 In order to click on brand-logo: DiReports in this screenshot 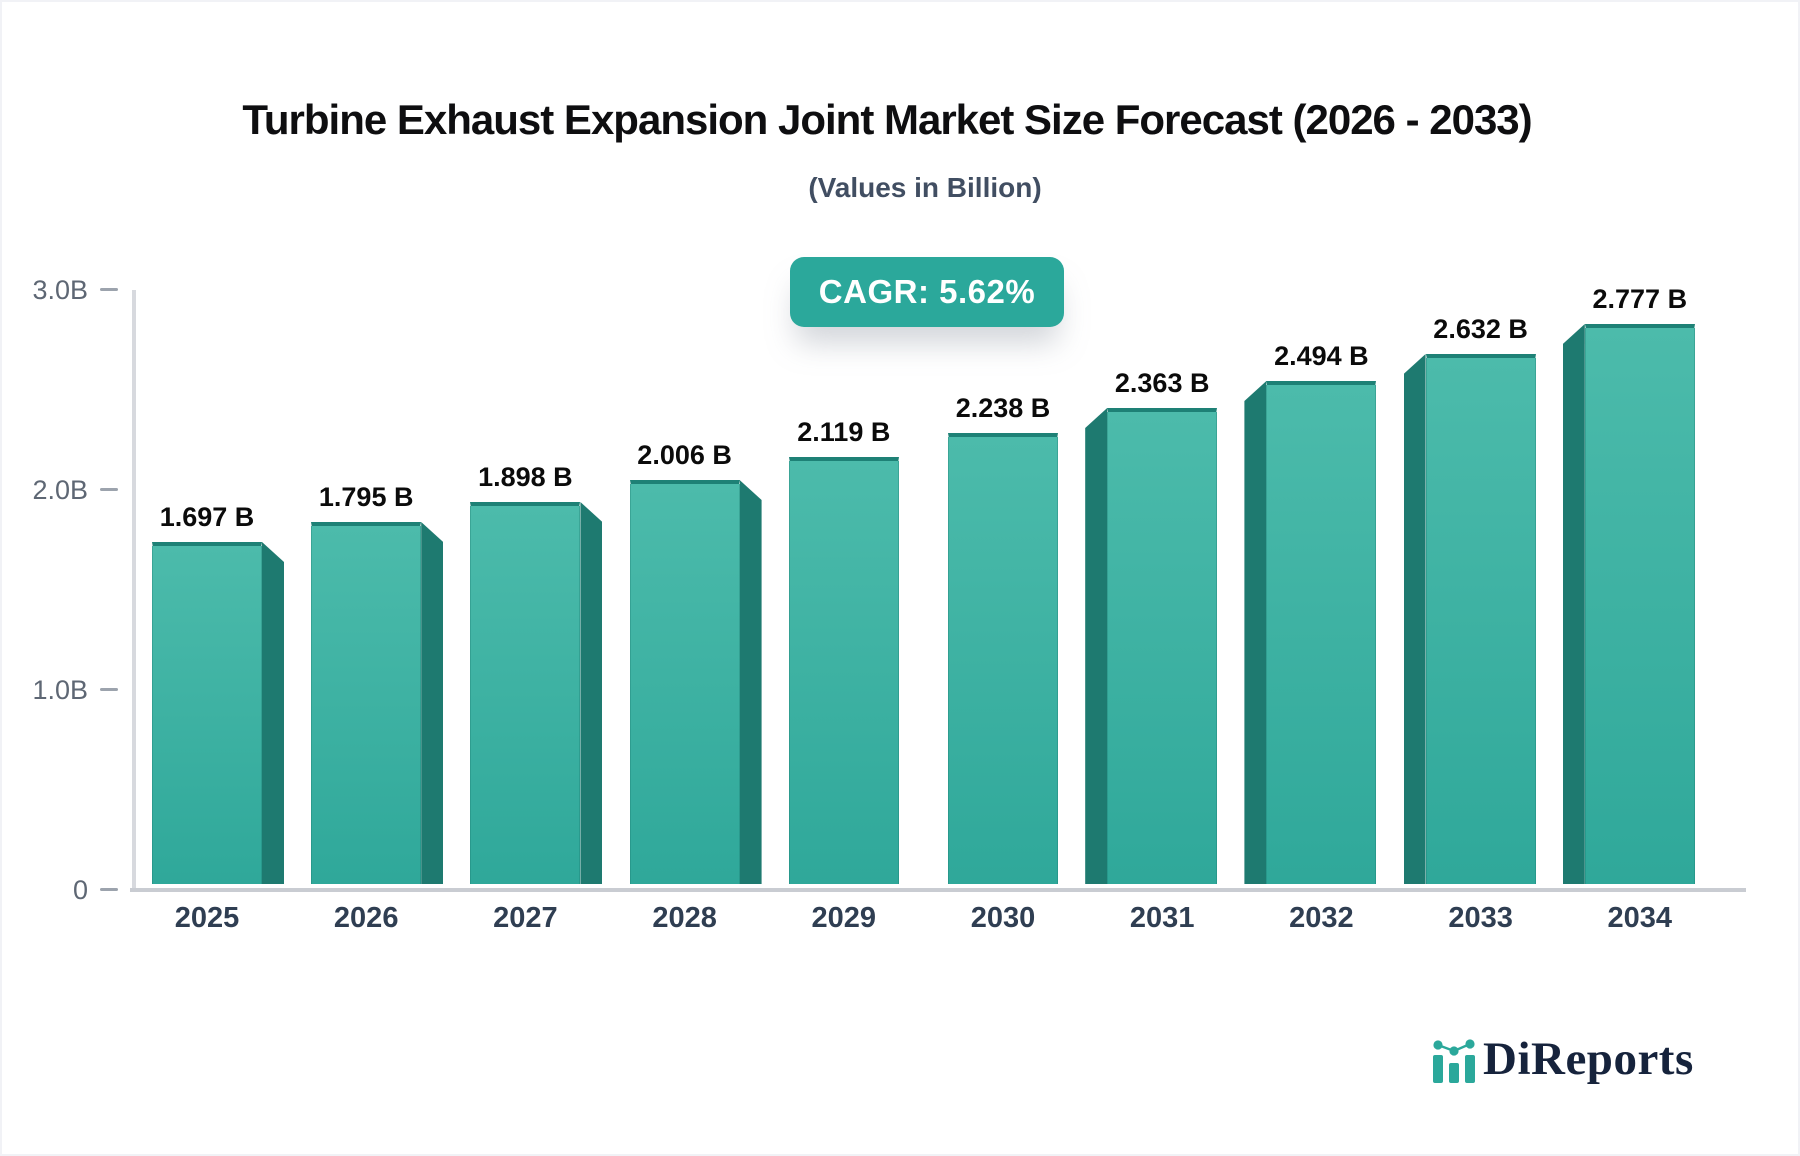, I will do `click(1563, 1059)`.